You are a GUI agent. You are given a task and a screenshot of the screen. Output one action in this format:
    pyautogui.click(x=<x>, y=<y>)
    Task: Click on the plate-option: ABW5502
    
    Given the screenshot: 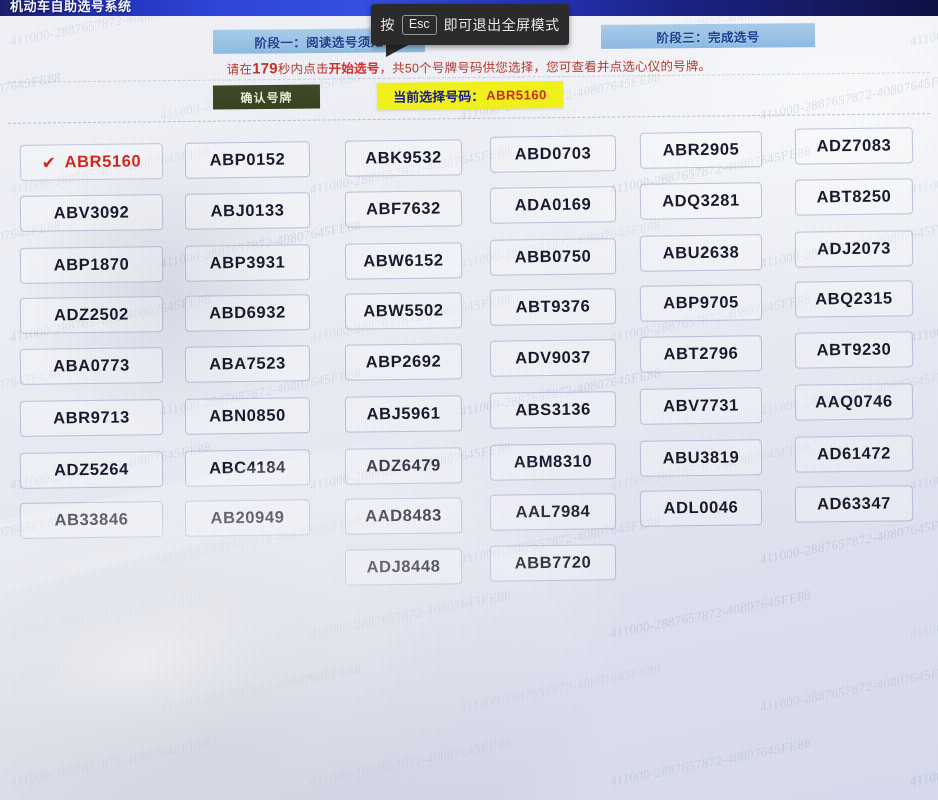 What is the action you would take?
    pyautogui.click(x=403, y=311)
    